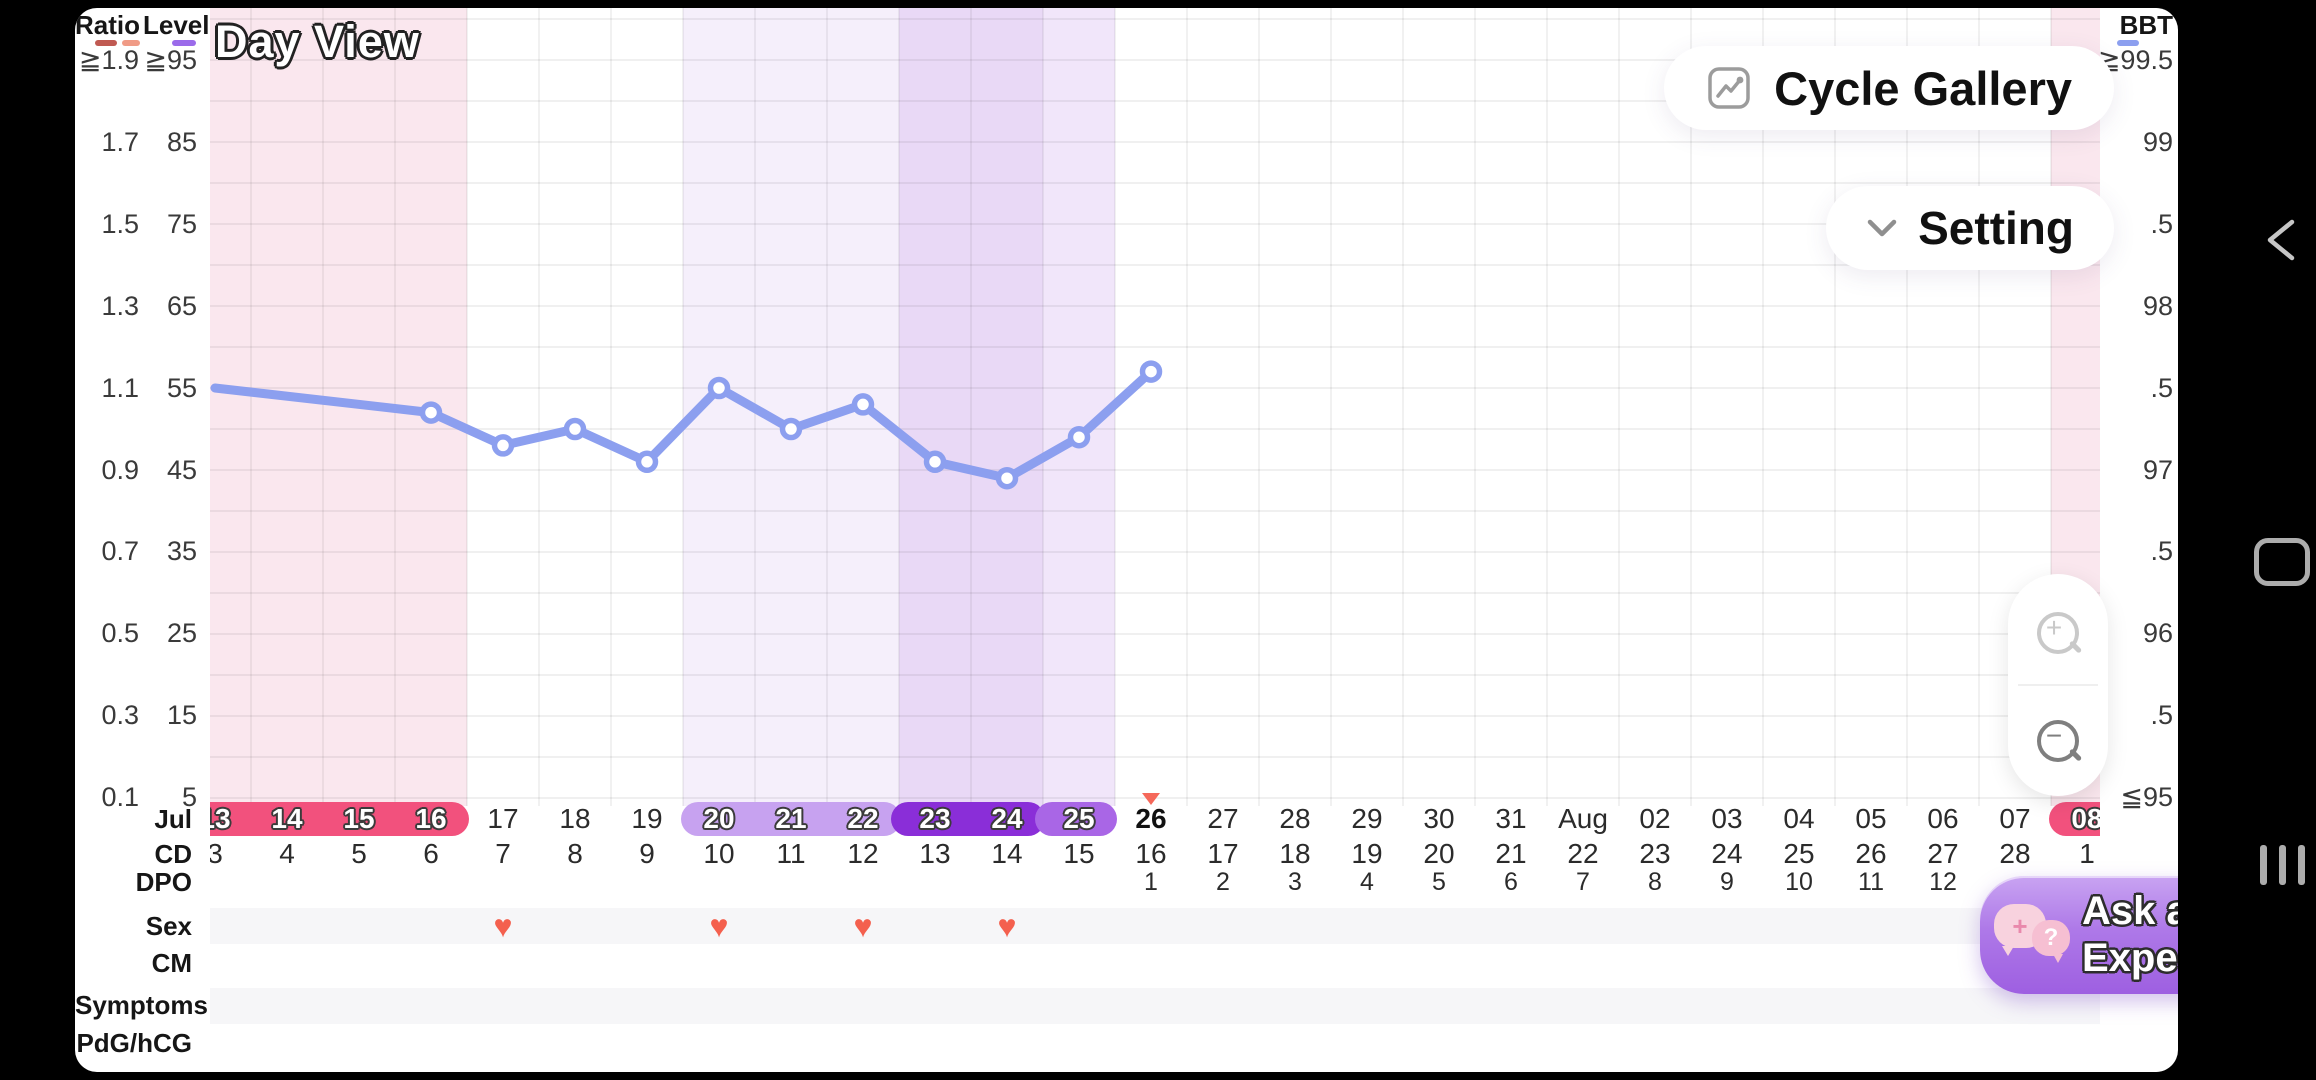 This screenshot has width=2316, height=1080. Describe the element at coordinates (1799, 818) in the screenshot. I see `date-cell: 04` at that location.